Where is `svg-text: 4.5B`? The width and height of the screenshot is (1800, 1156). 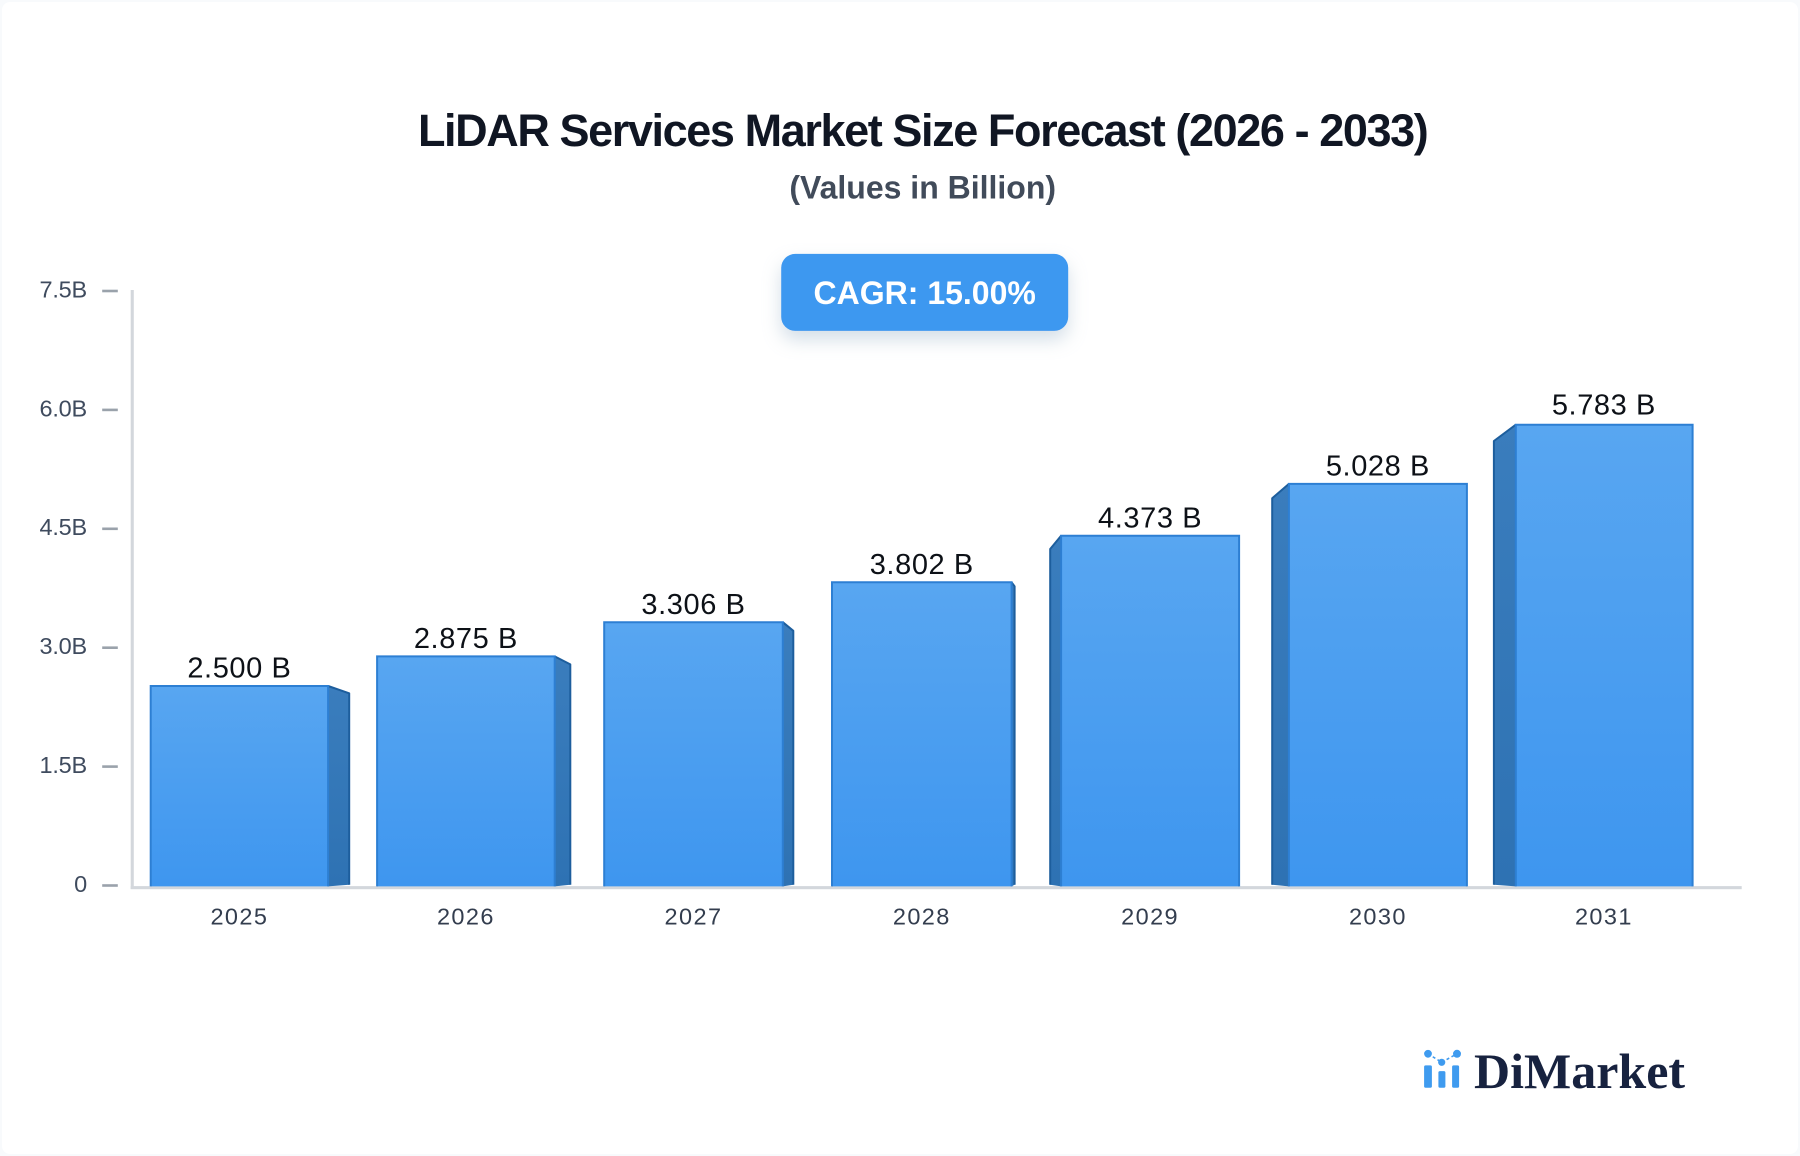 svg-text: 4.5B is located at coordinates (63, 527).